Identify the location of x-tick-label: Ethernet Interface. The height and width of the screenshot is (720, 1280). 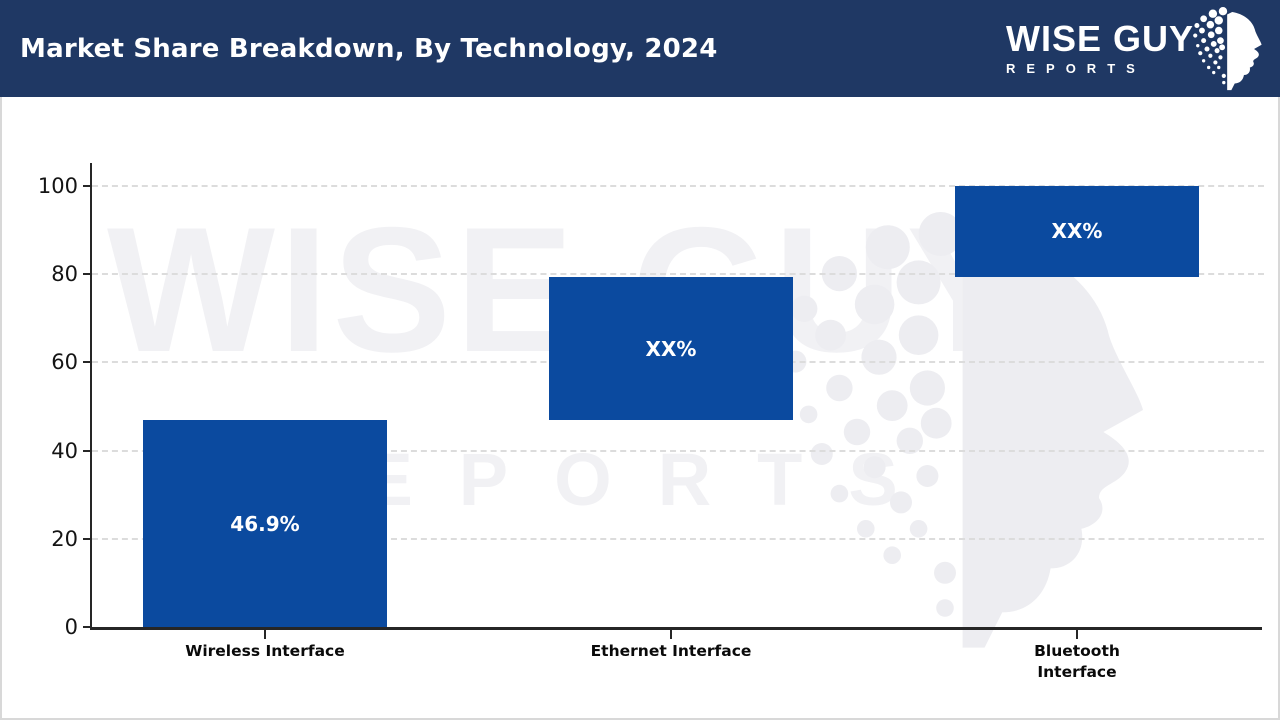
(671, 651).